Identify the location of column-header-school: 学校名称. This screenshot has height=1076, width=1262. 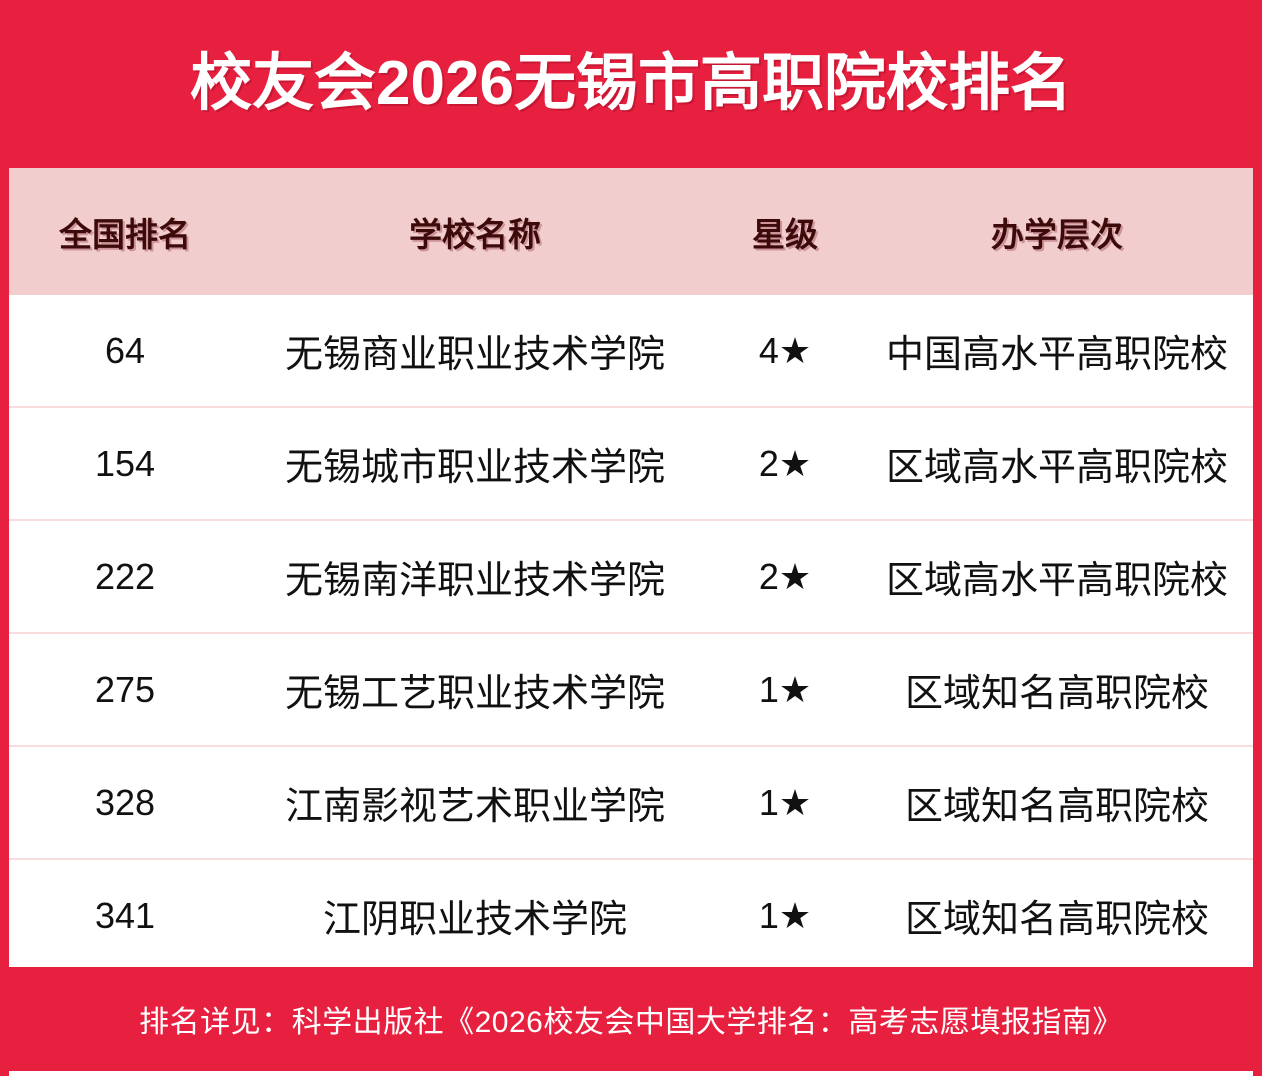
(475, 234).